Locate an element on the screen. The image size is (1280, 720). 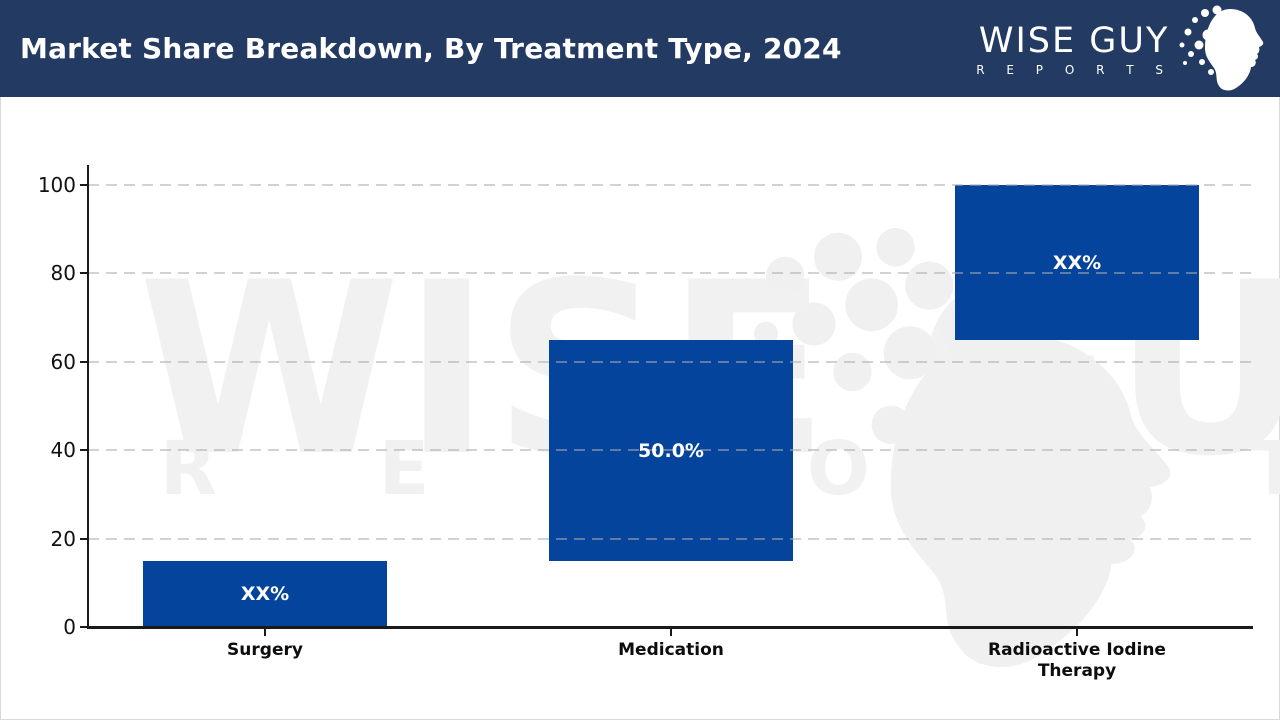
x-axis-spine is located at coordinates (670, 627).